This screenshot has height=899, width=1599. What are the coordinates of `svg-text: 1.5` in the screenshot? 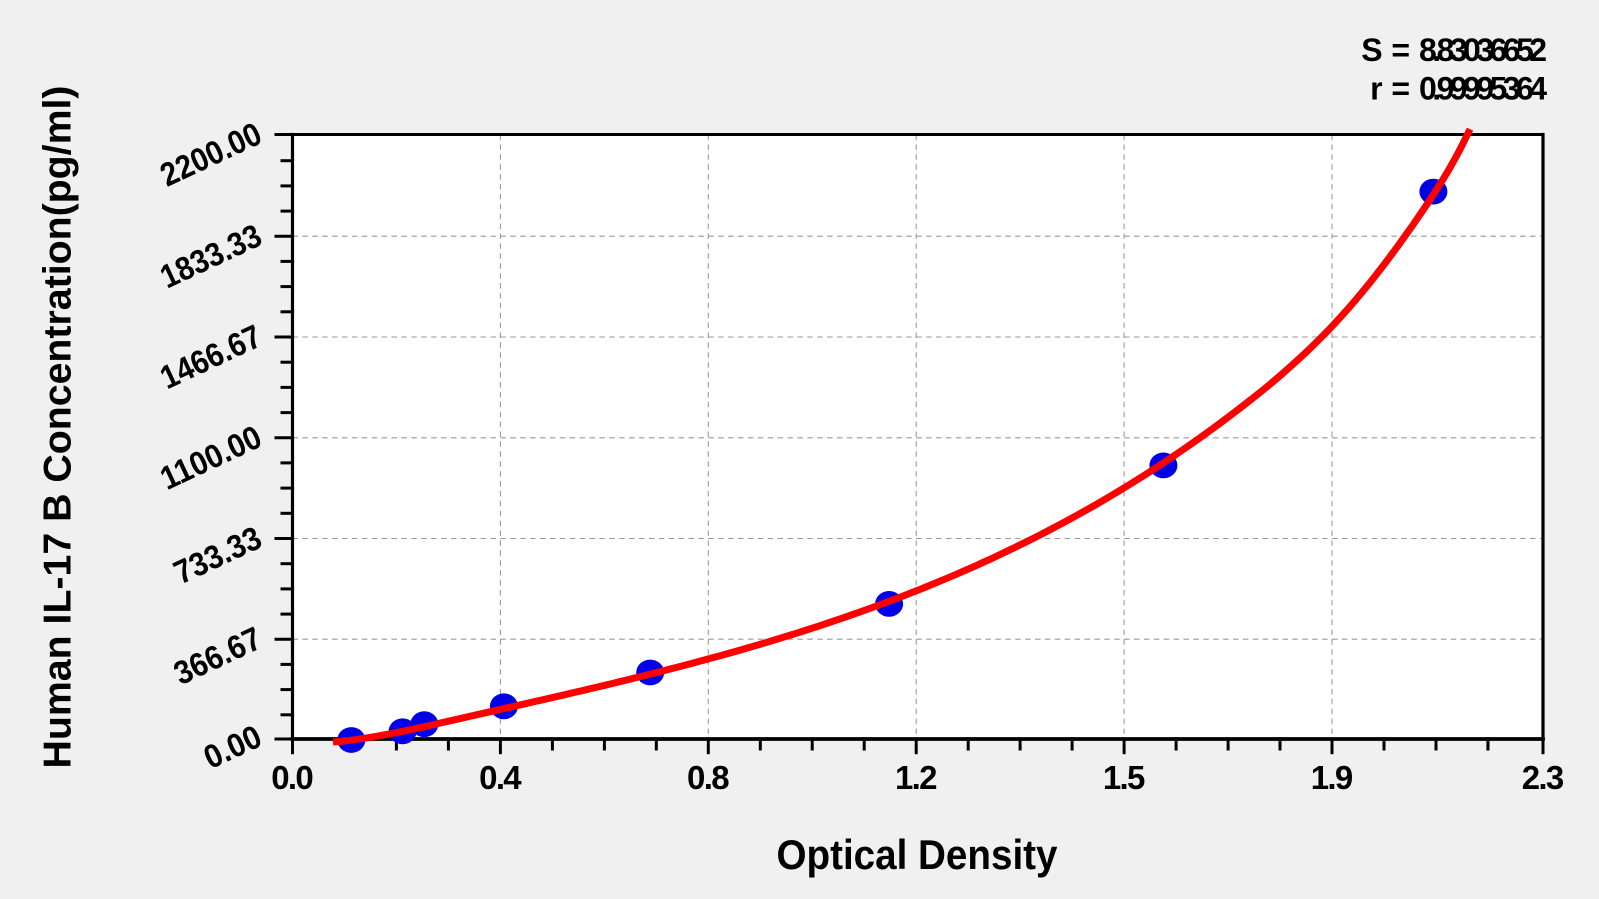 It's located at (1124, 777).